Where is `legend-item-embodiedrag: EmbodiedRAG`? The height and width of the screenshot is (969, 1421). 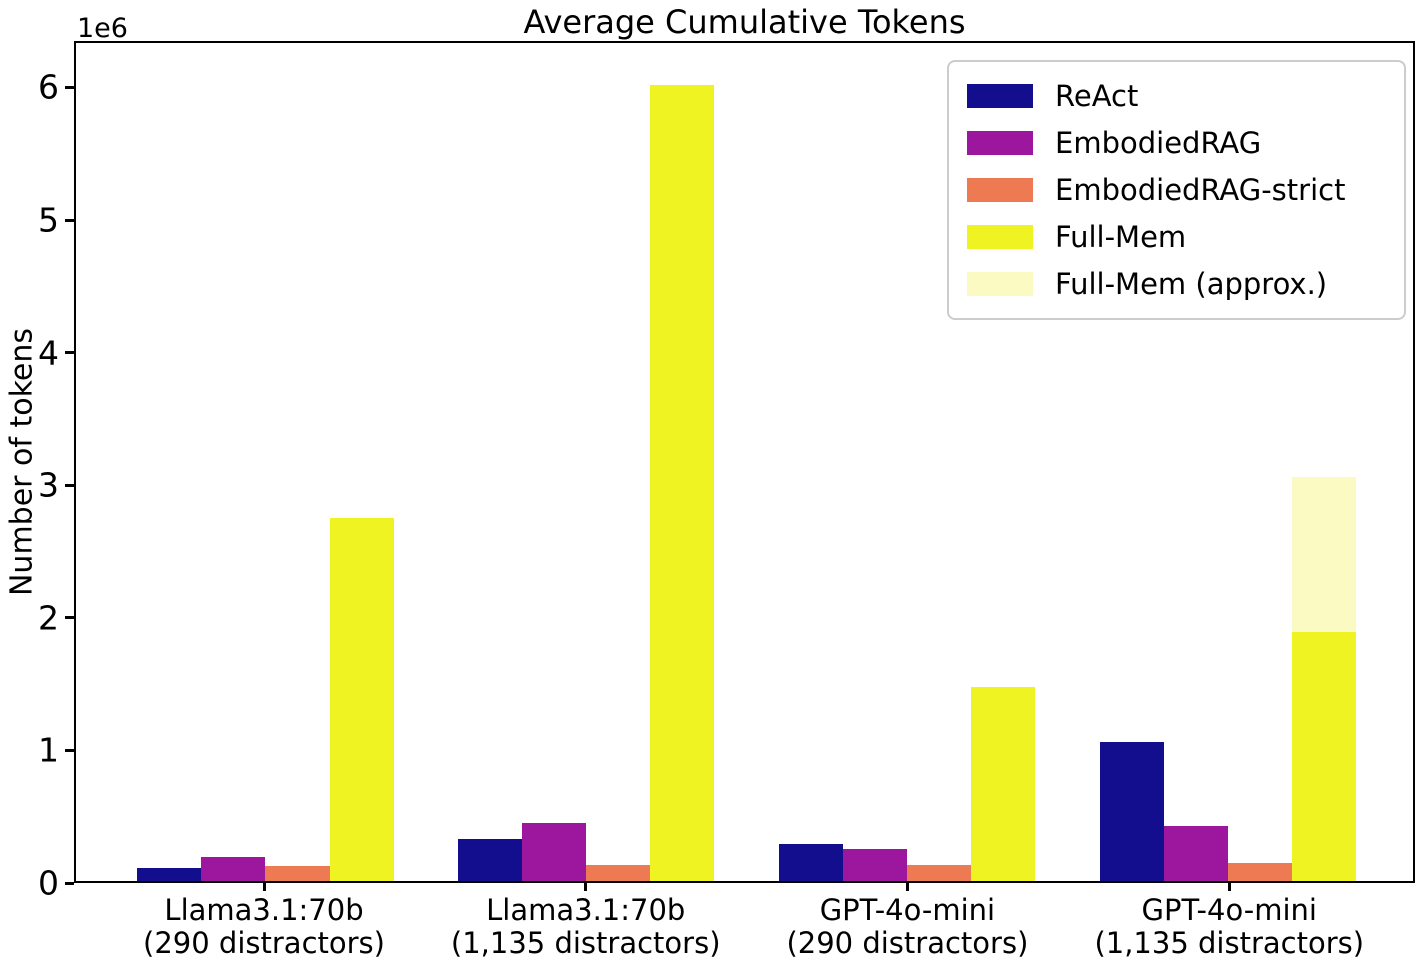
legend-item-embodiedrag: EmbodiedRAG is located at coordinates (1176, 143).